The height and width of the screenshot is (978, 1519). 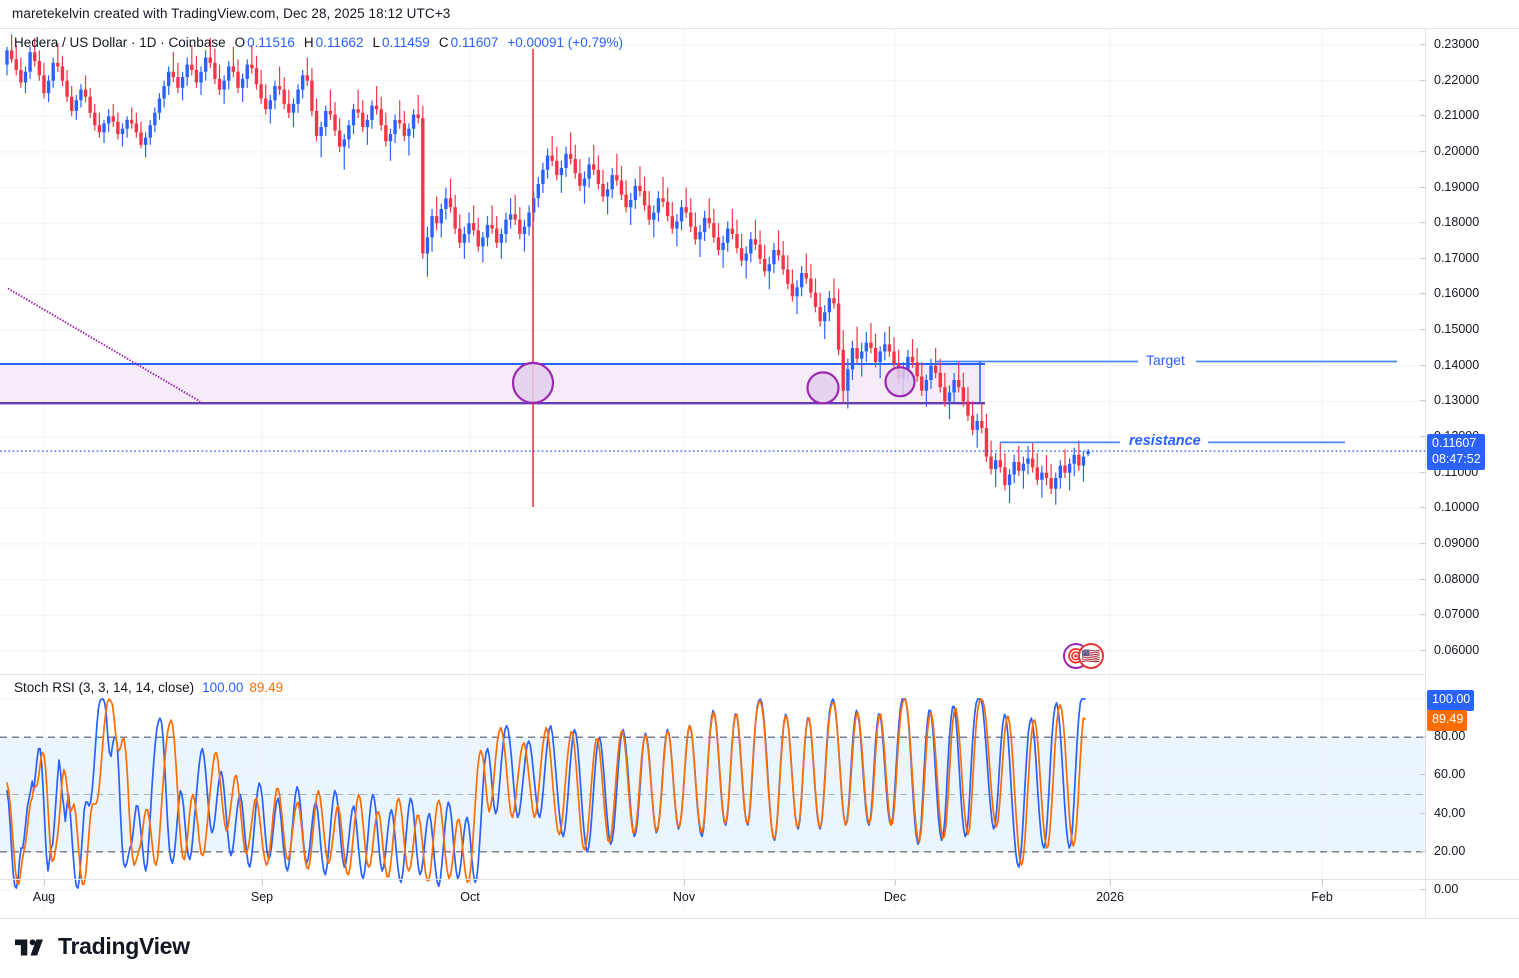 I want to click on time-axis-line, so click(x=759, y=879).